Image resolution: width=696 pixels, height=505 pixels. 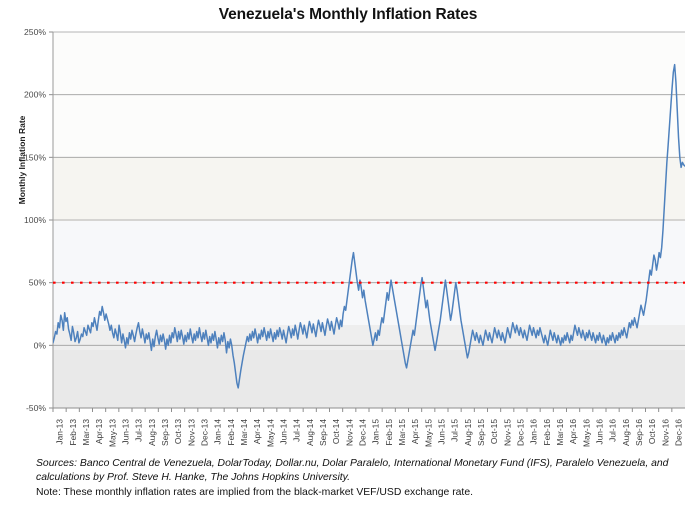 What do you see at coordinates (310, 432) in the screenshot?
I see `x-tick-label: Aug-14` at bounding box center [310, 432].